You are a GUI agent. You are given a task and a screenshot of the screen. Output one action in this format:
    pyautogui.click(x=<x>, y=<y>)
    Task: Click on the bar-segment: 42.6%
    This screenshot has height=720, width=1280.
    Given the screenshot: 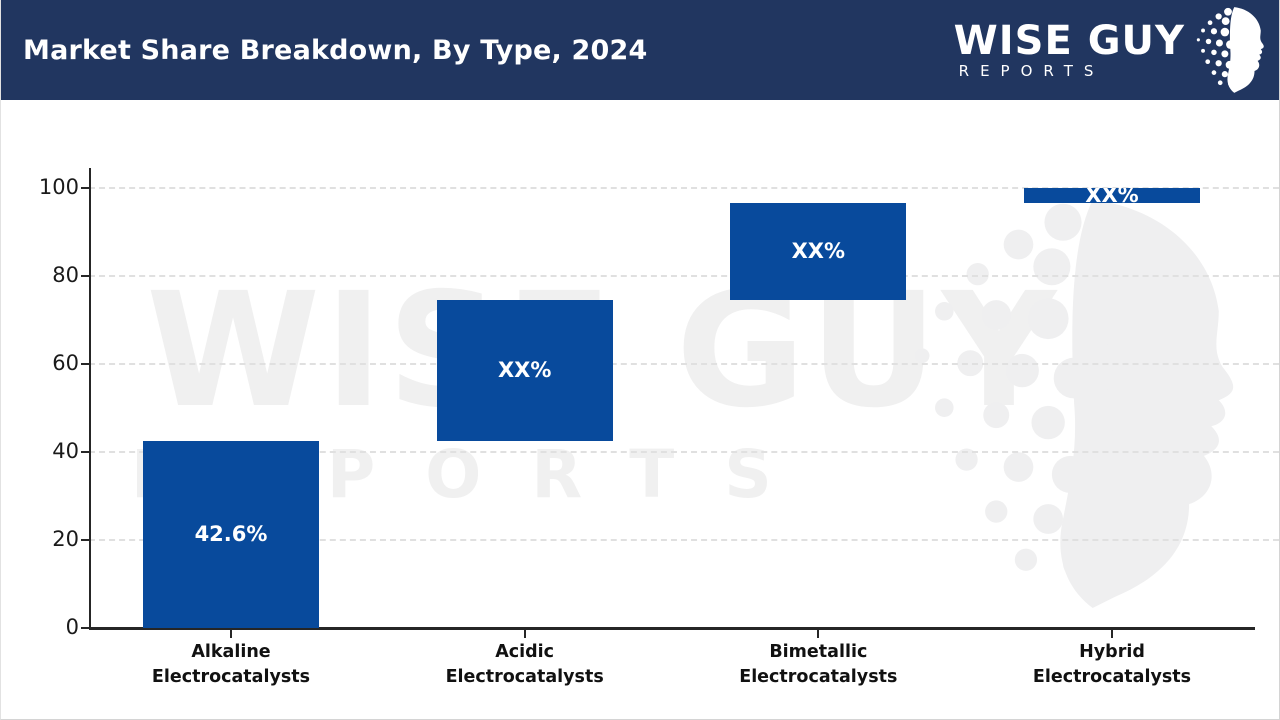 What is the action you would take?
    pyautogui.click(x=231, y=534)
    